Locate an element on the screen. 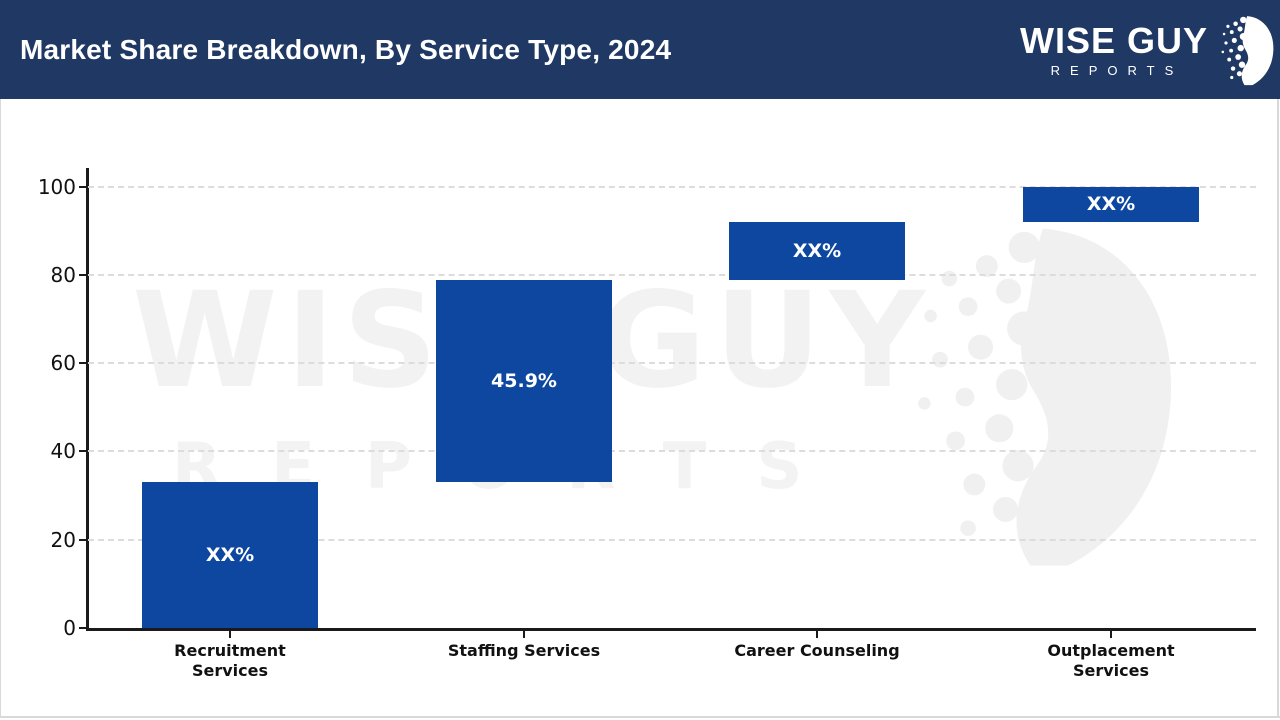  y-axis-line is located at coordinates (87, 399).